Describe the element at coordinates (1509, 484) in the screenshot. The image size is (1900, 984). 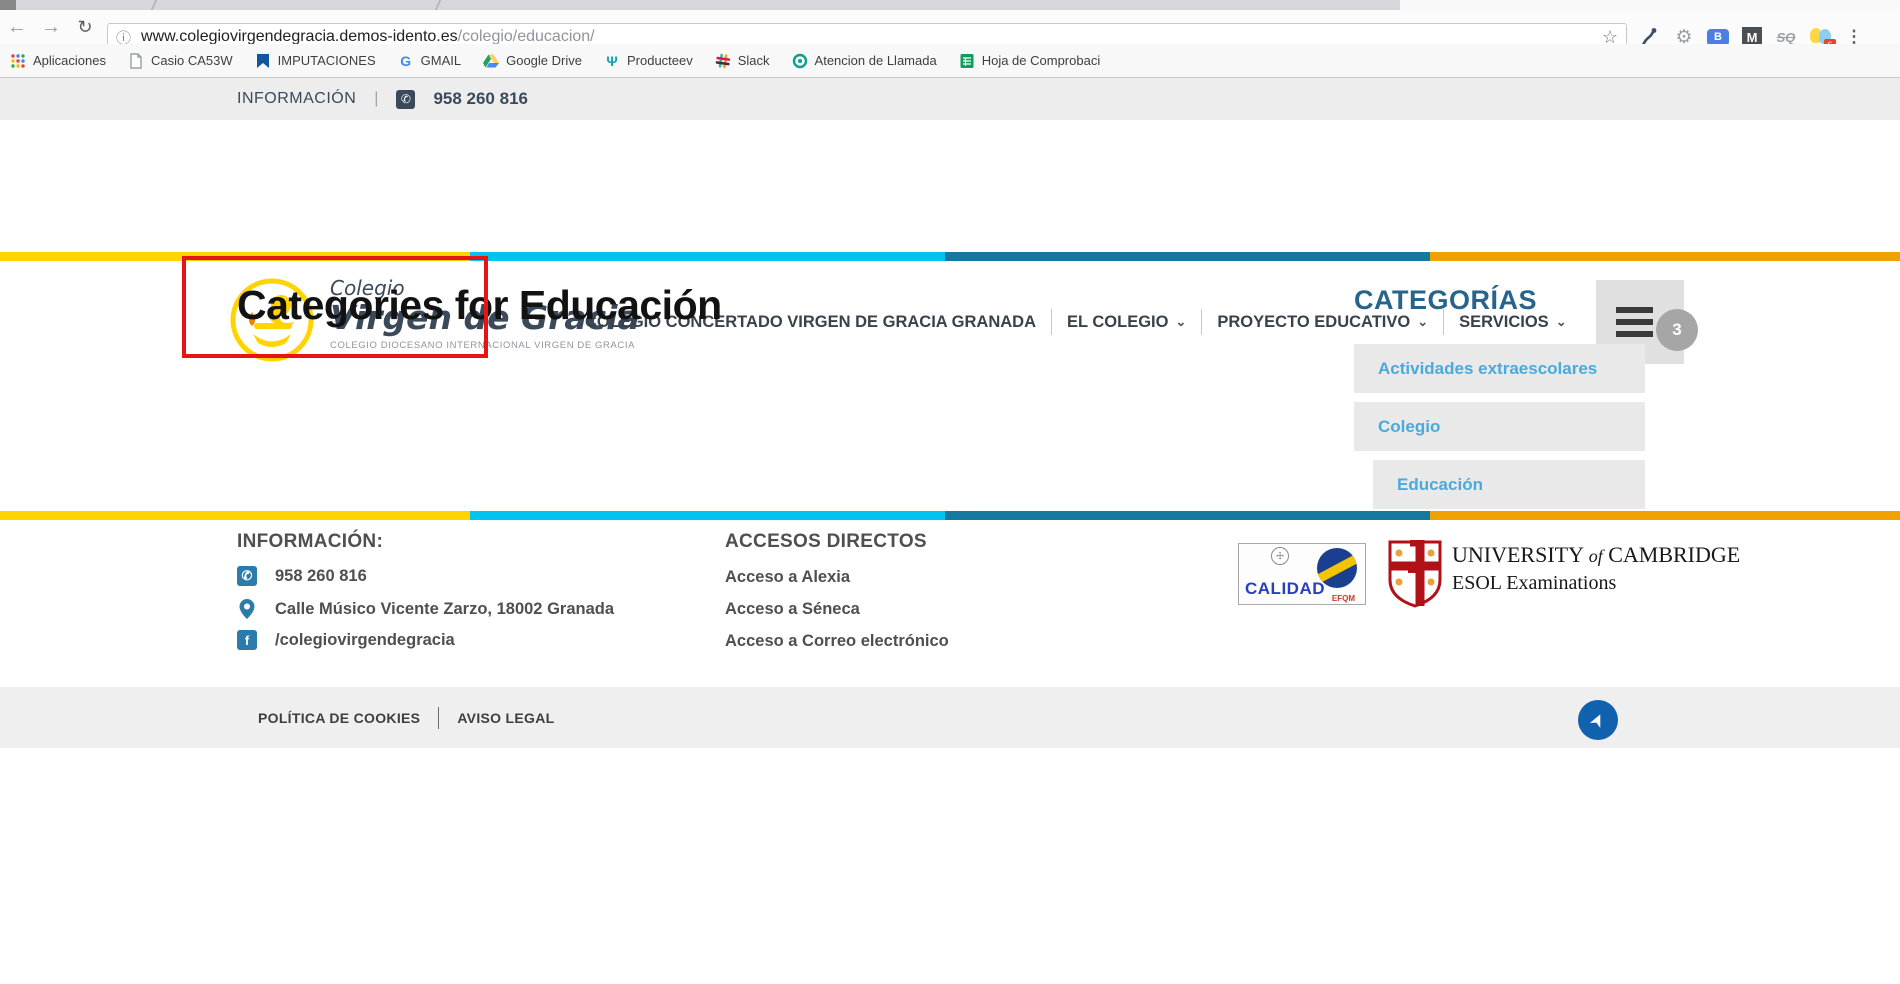
I see `sidebar-item-educacion: Educación` at that location.